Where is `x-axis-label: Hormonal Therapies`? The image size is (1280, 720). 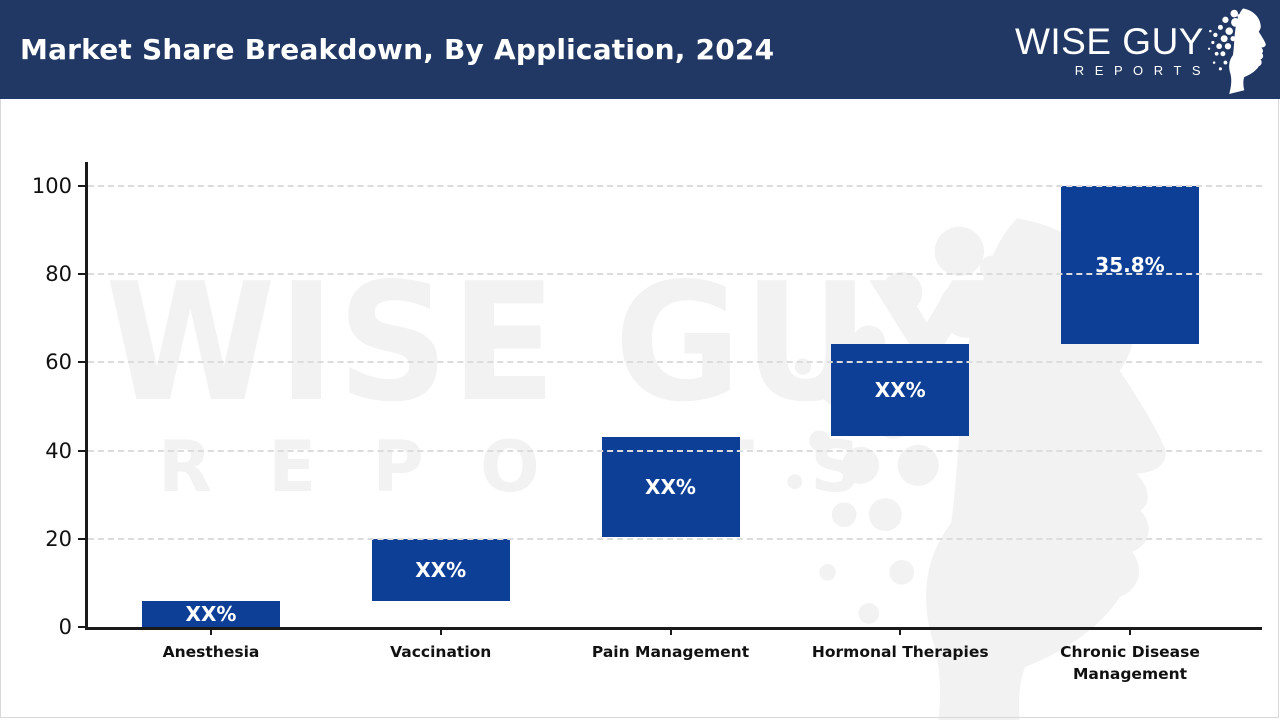
x-axis-label: Hormonal Therapies is located at coordinates (900, 652).